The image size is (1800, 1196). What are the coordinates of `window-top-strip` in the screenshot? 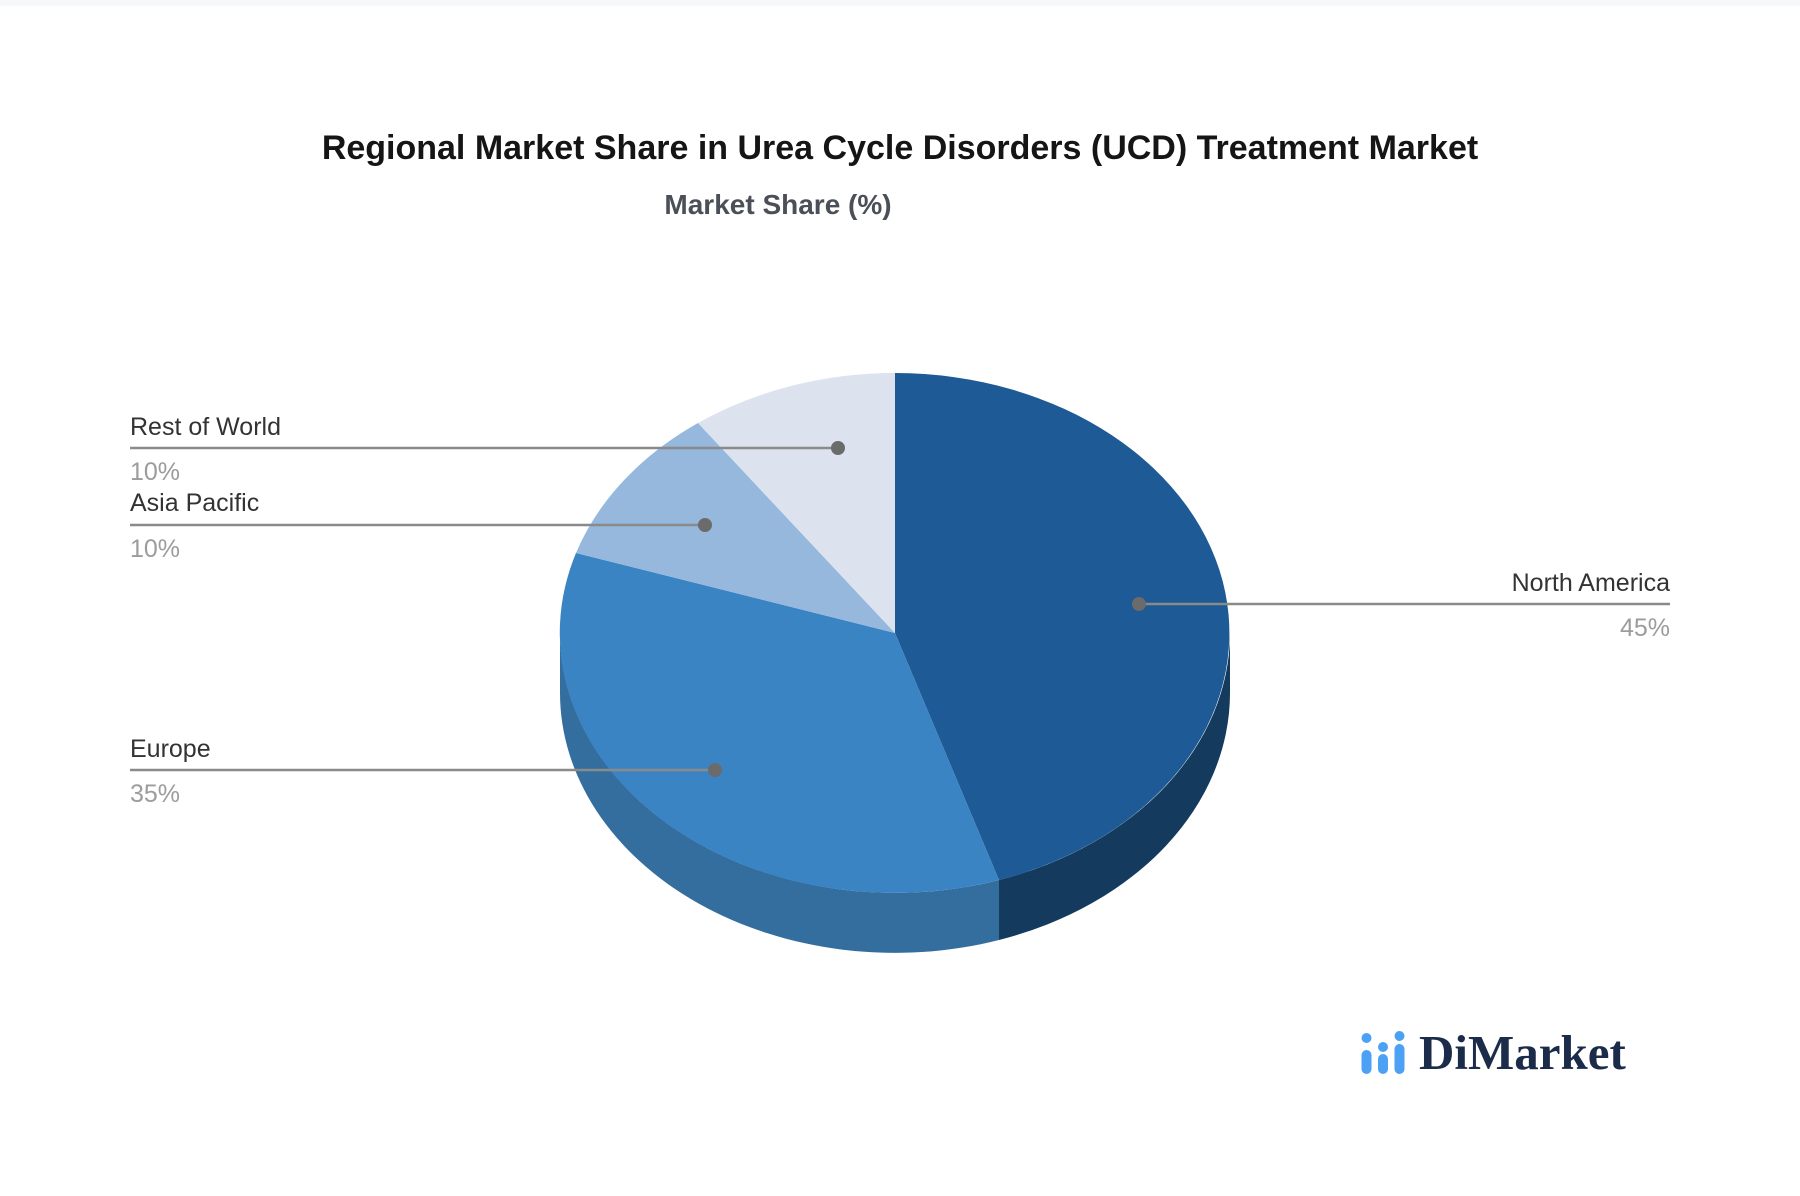 It's located at (900, 3).